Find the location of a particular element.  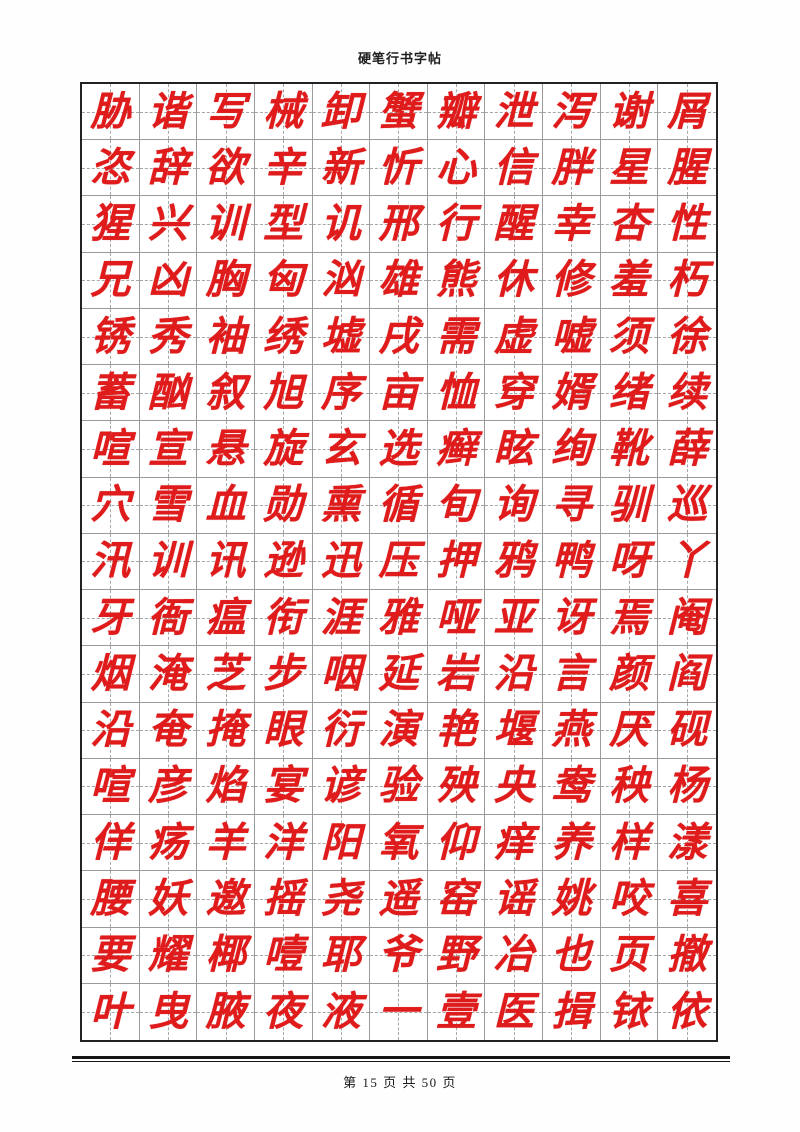

grid-cell: 依 is located at coordinates (687, 1011).